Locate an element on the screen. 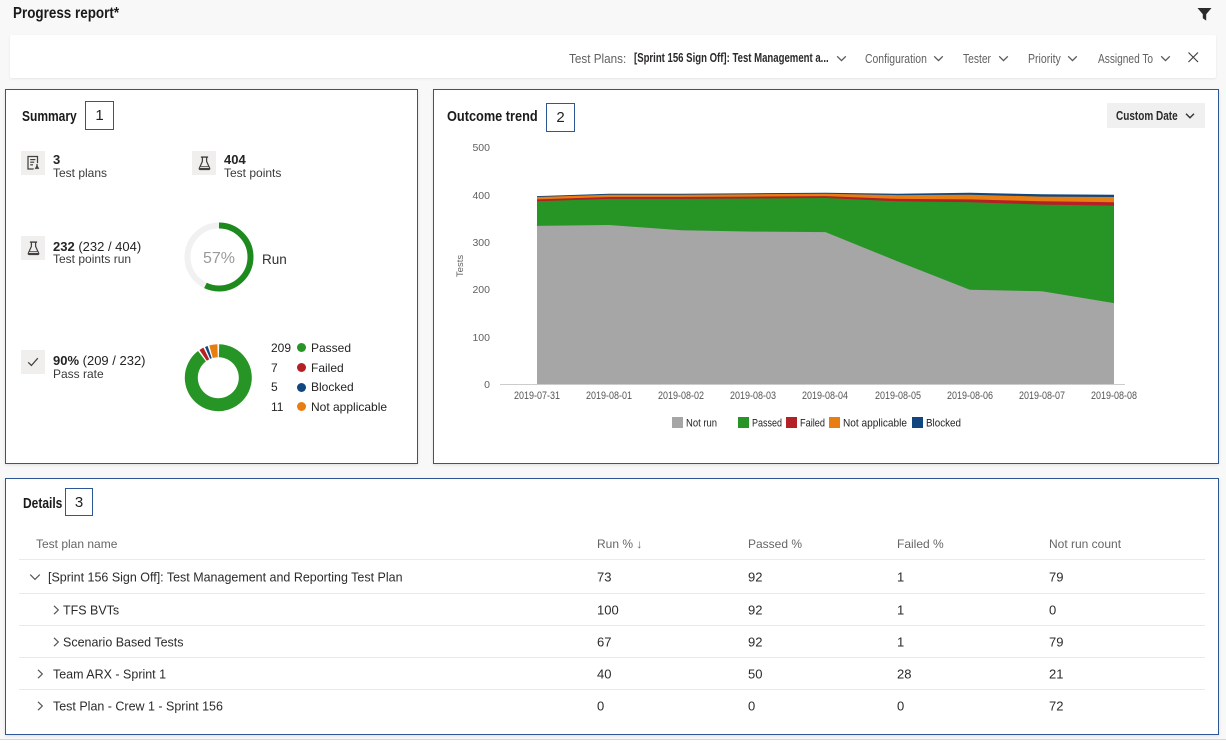  svg-text: 2019-08-03 is located at coordinates (753, 396).